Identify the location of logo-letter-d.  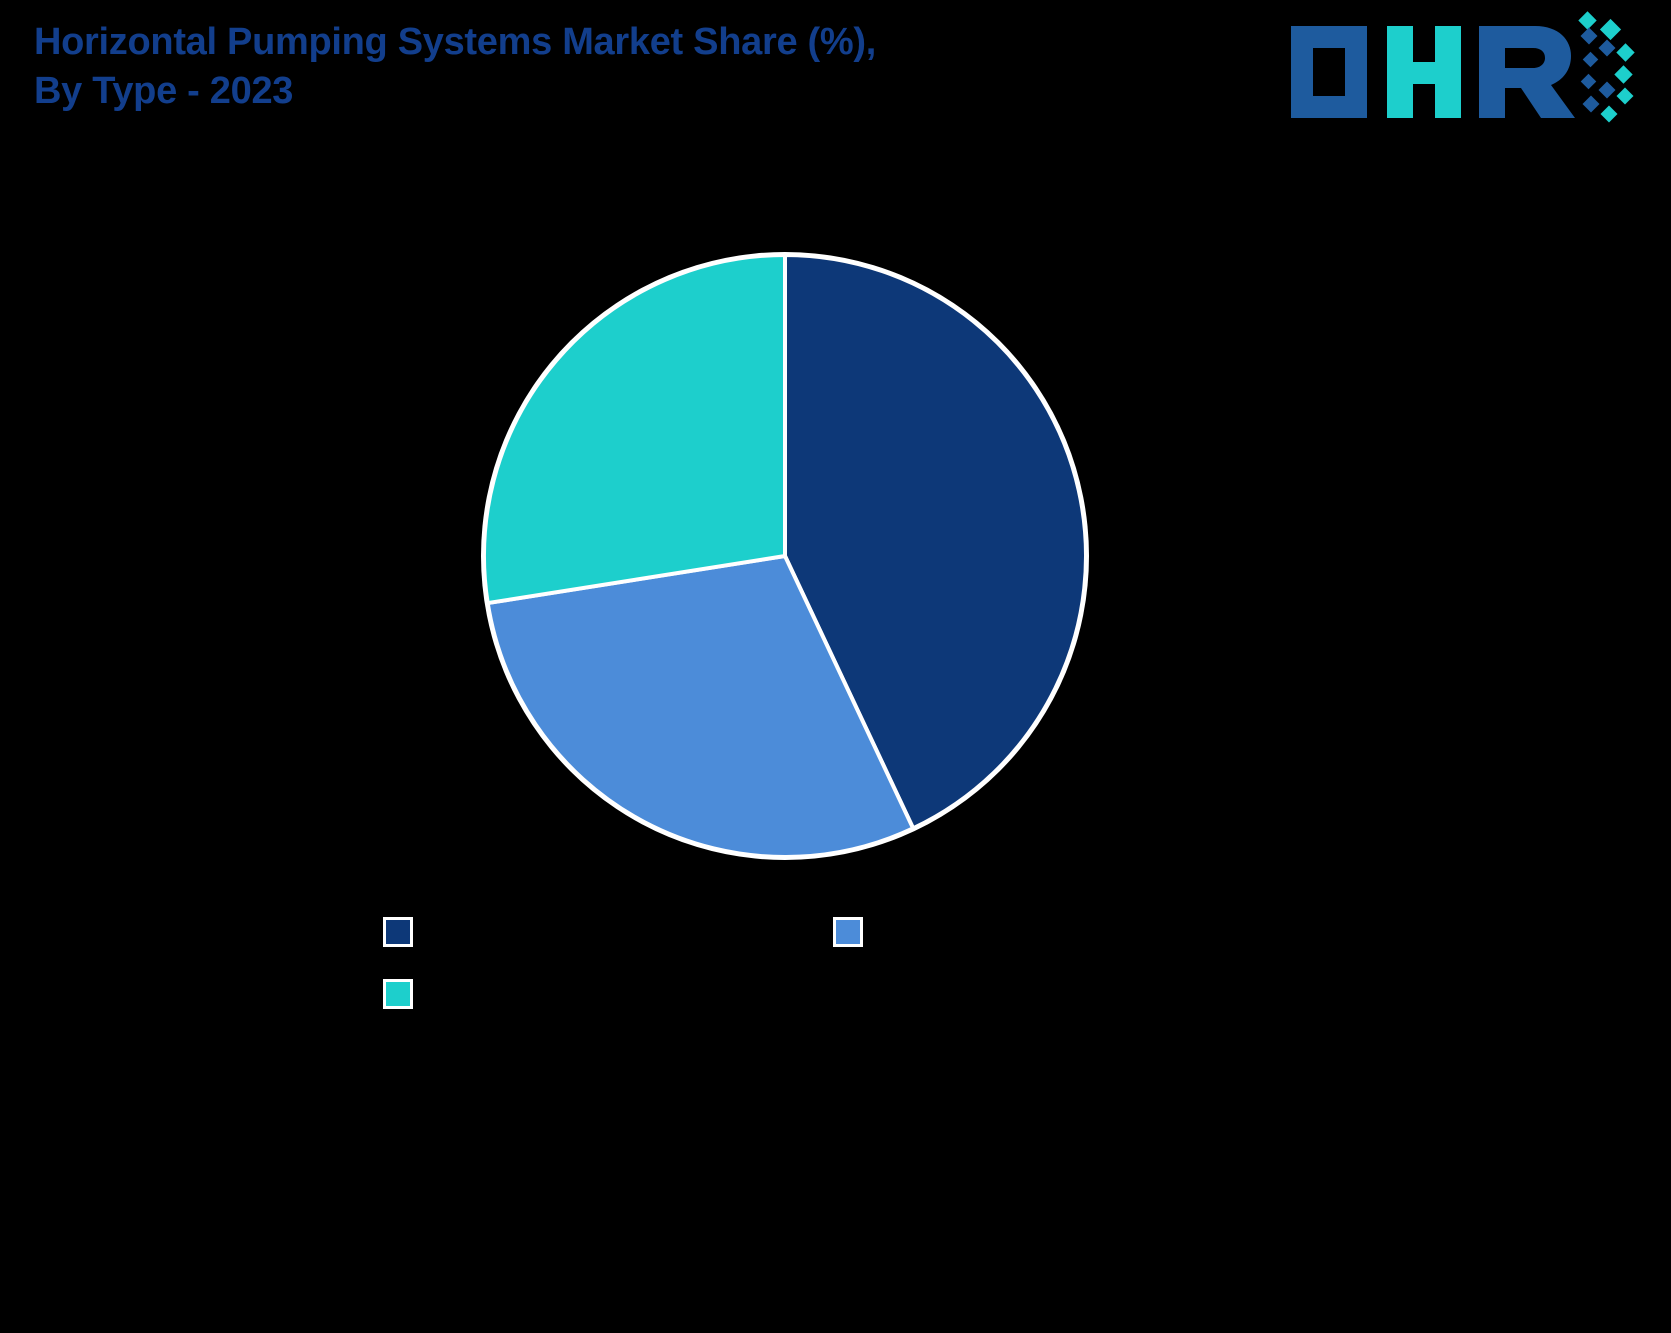
(1329, 72).